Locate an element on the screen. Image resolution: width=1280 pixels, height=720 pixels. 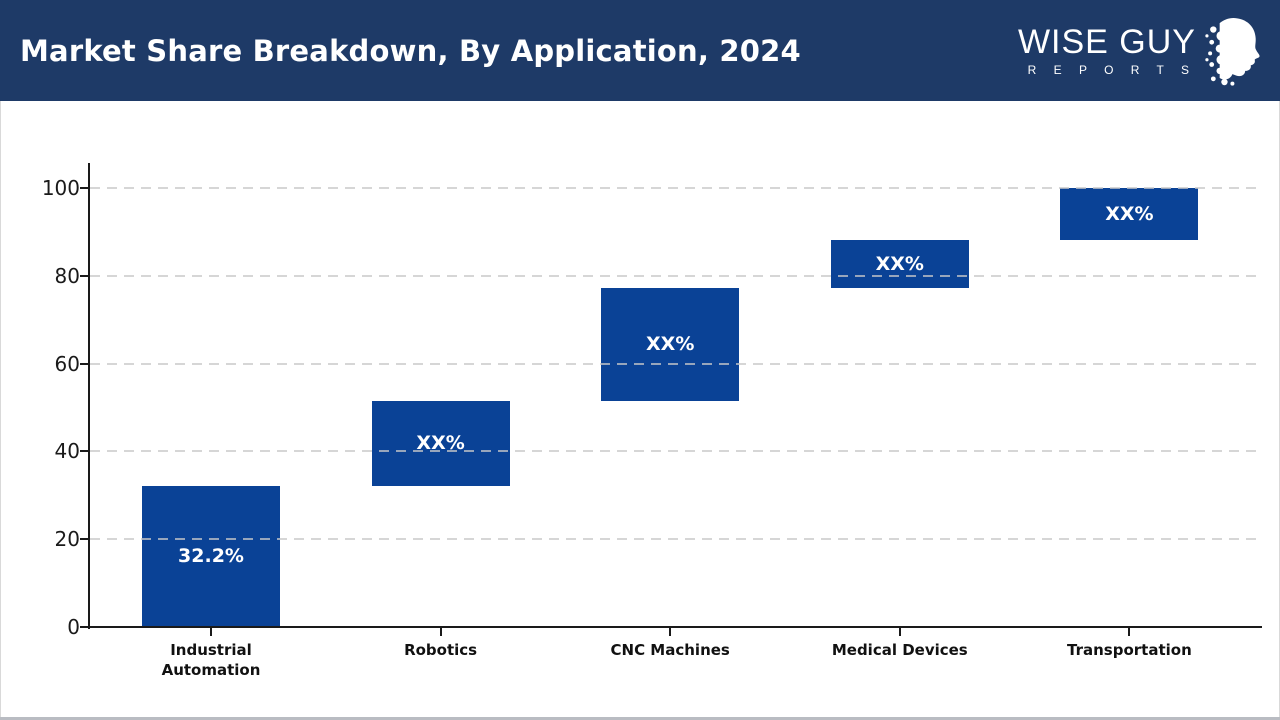
x-axis-line is located at coordinates (675, 627).